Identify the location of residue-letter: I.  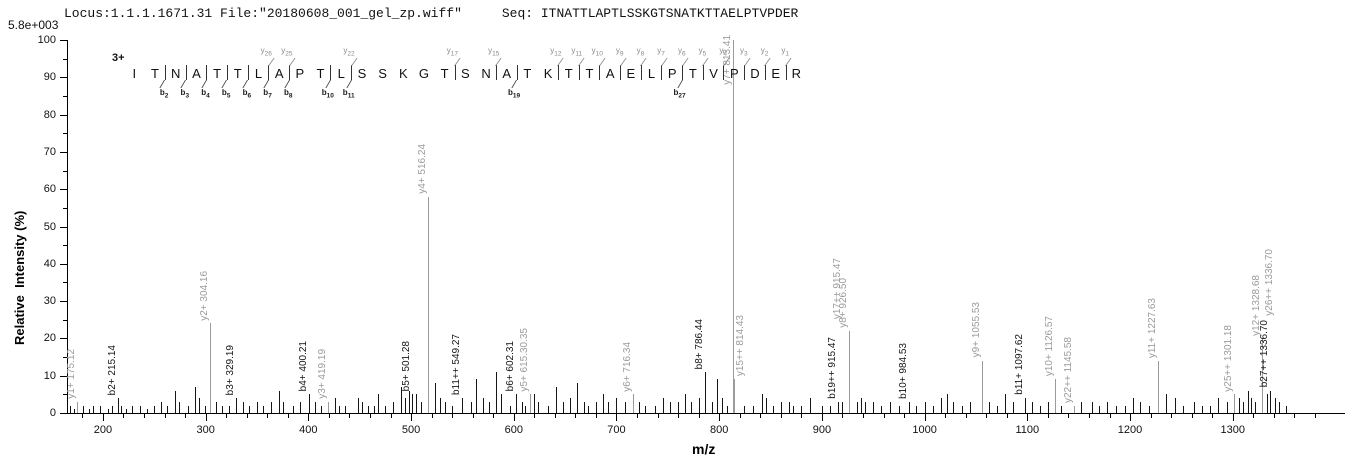
(134, 73).